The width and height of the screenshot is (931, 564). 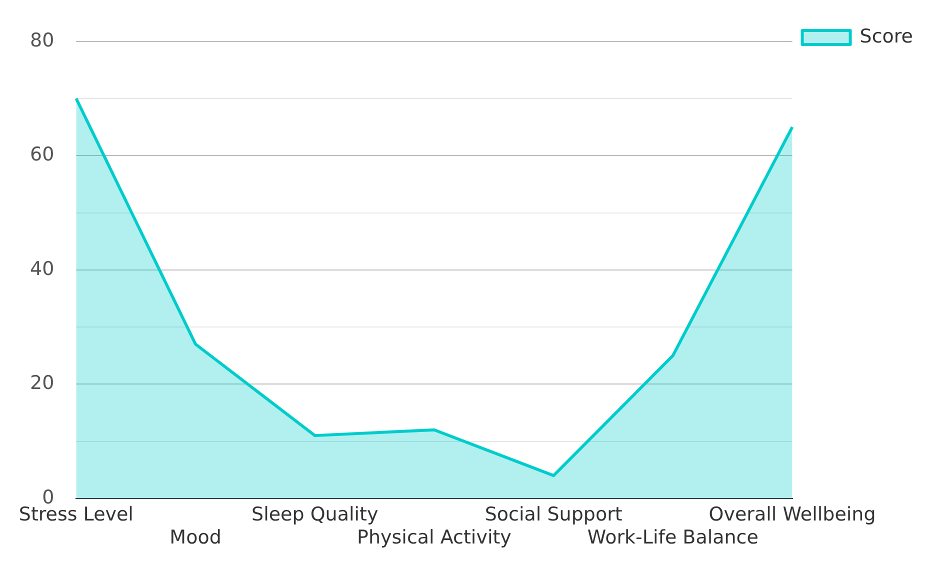 What do you see at coordinates (434, 537) in the screenshot?
I see `x-tick-label: Physical Activity` at bounding box center [434, 537].